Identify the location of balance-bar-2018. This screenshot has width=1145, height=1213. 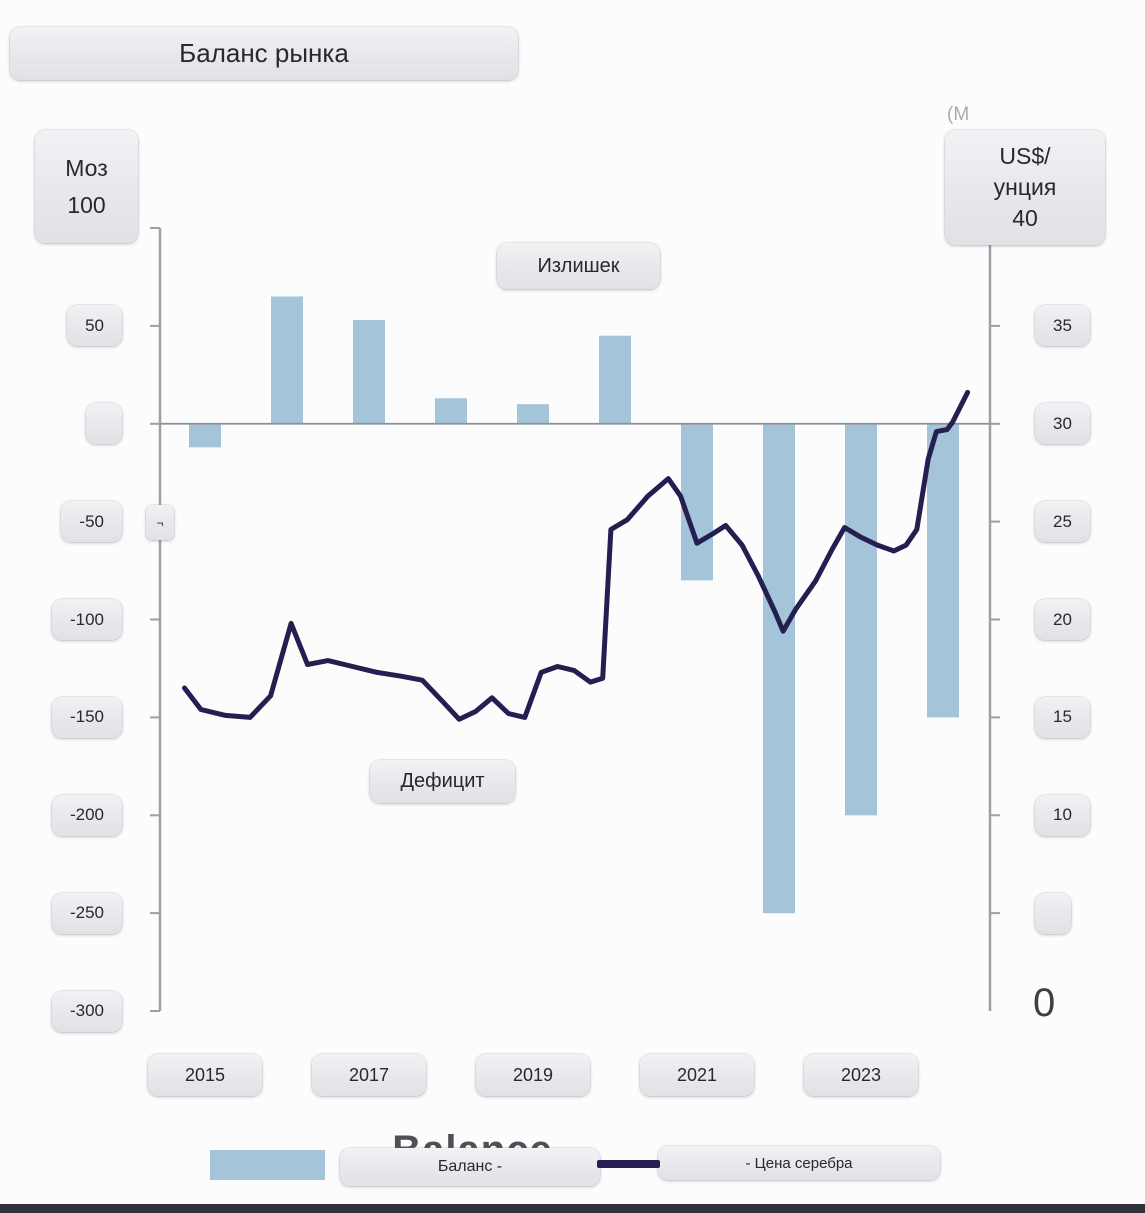
(451, 411).